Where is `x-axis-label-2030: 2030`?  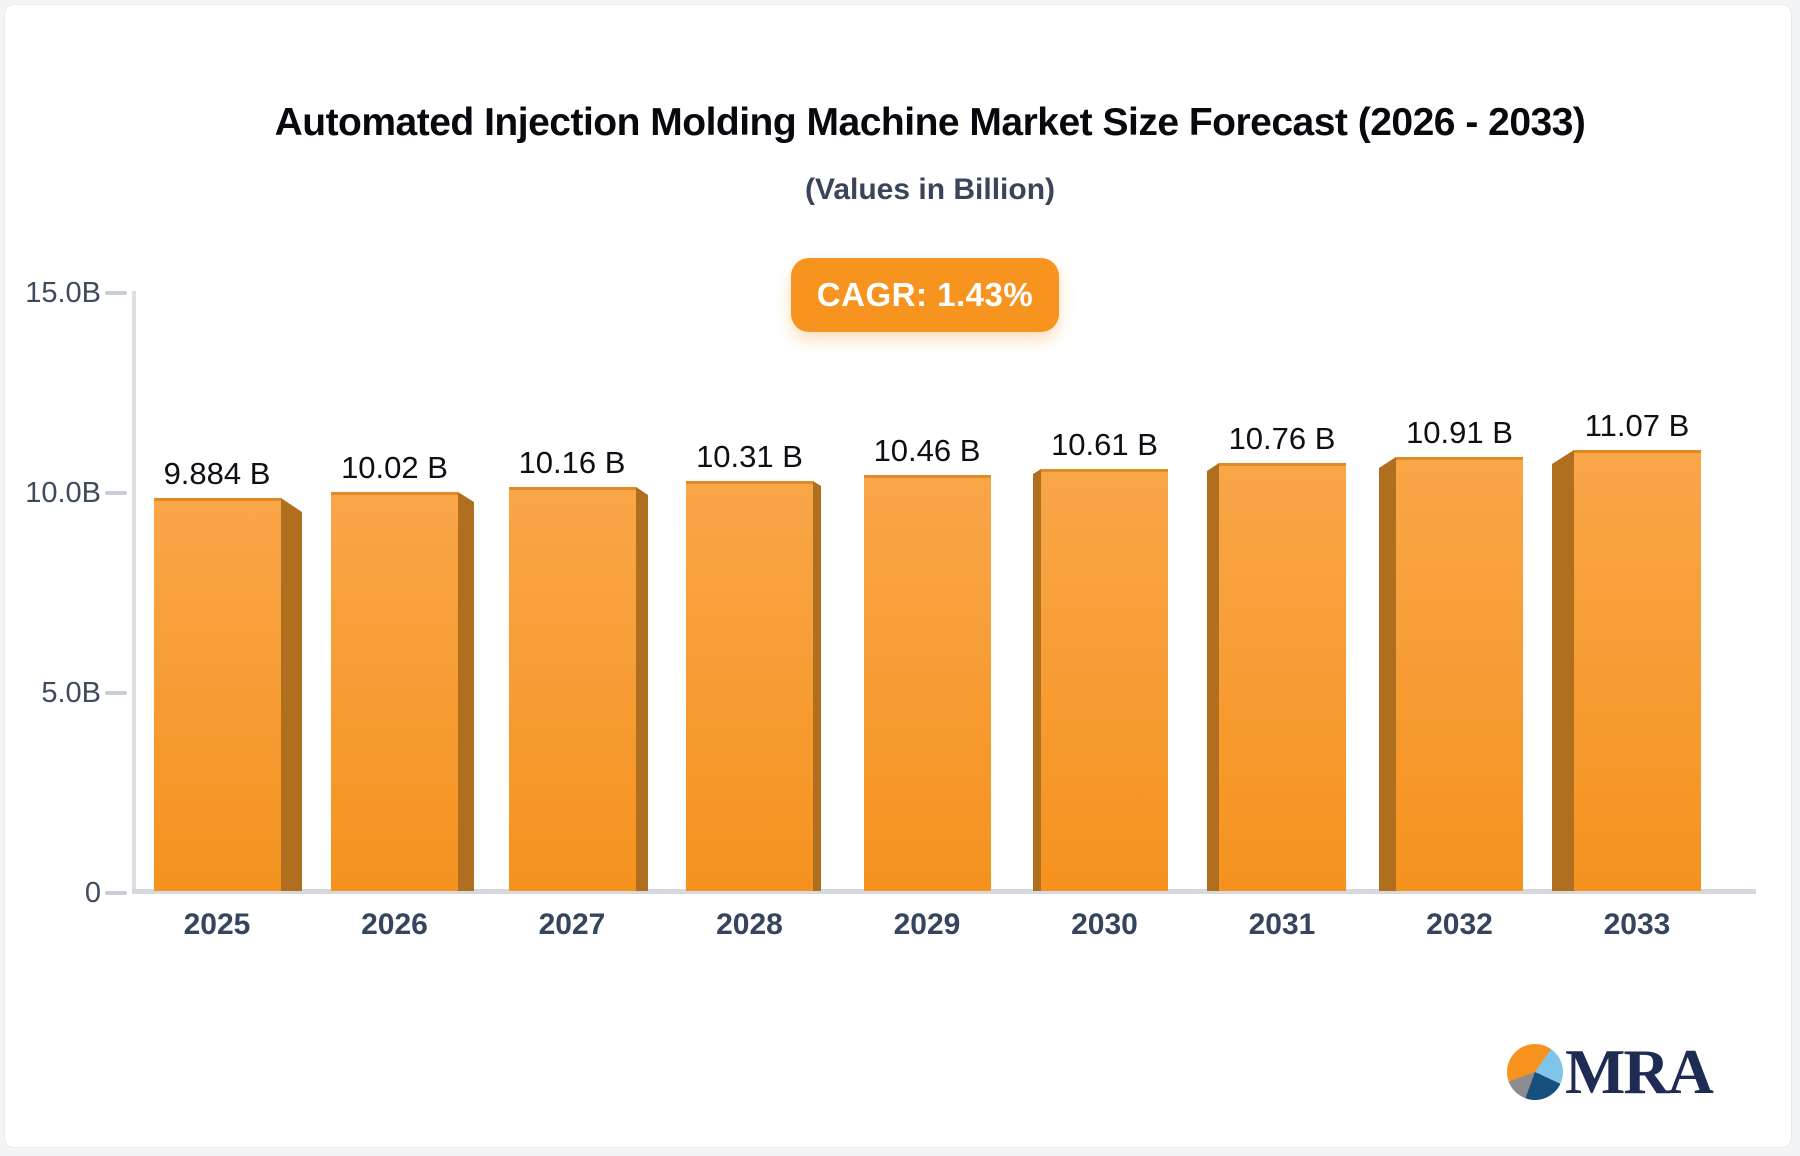 x-axis-label-2030: 2030 is located at coordinates (1104, 924).